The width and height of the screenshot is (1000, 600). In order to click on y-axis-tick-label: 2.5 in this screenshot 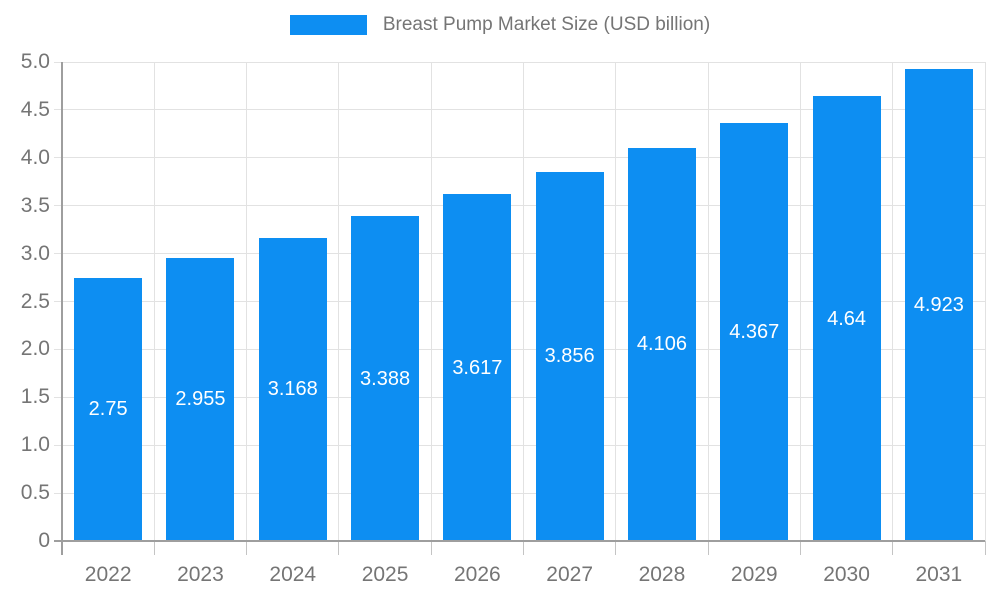, I will do `click(35, 301)`.